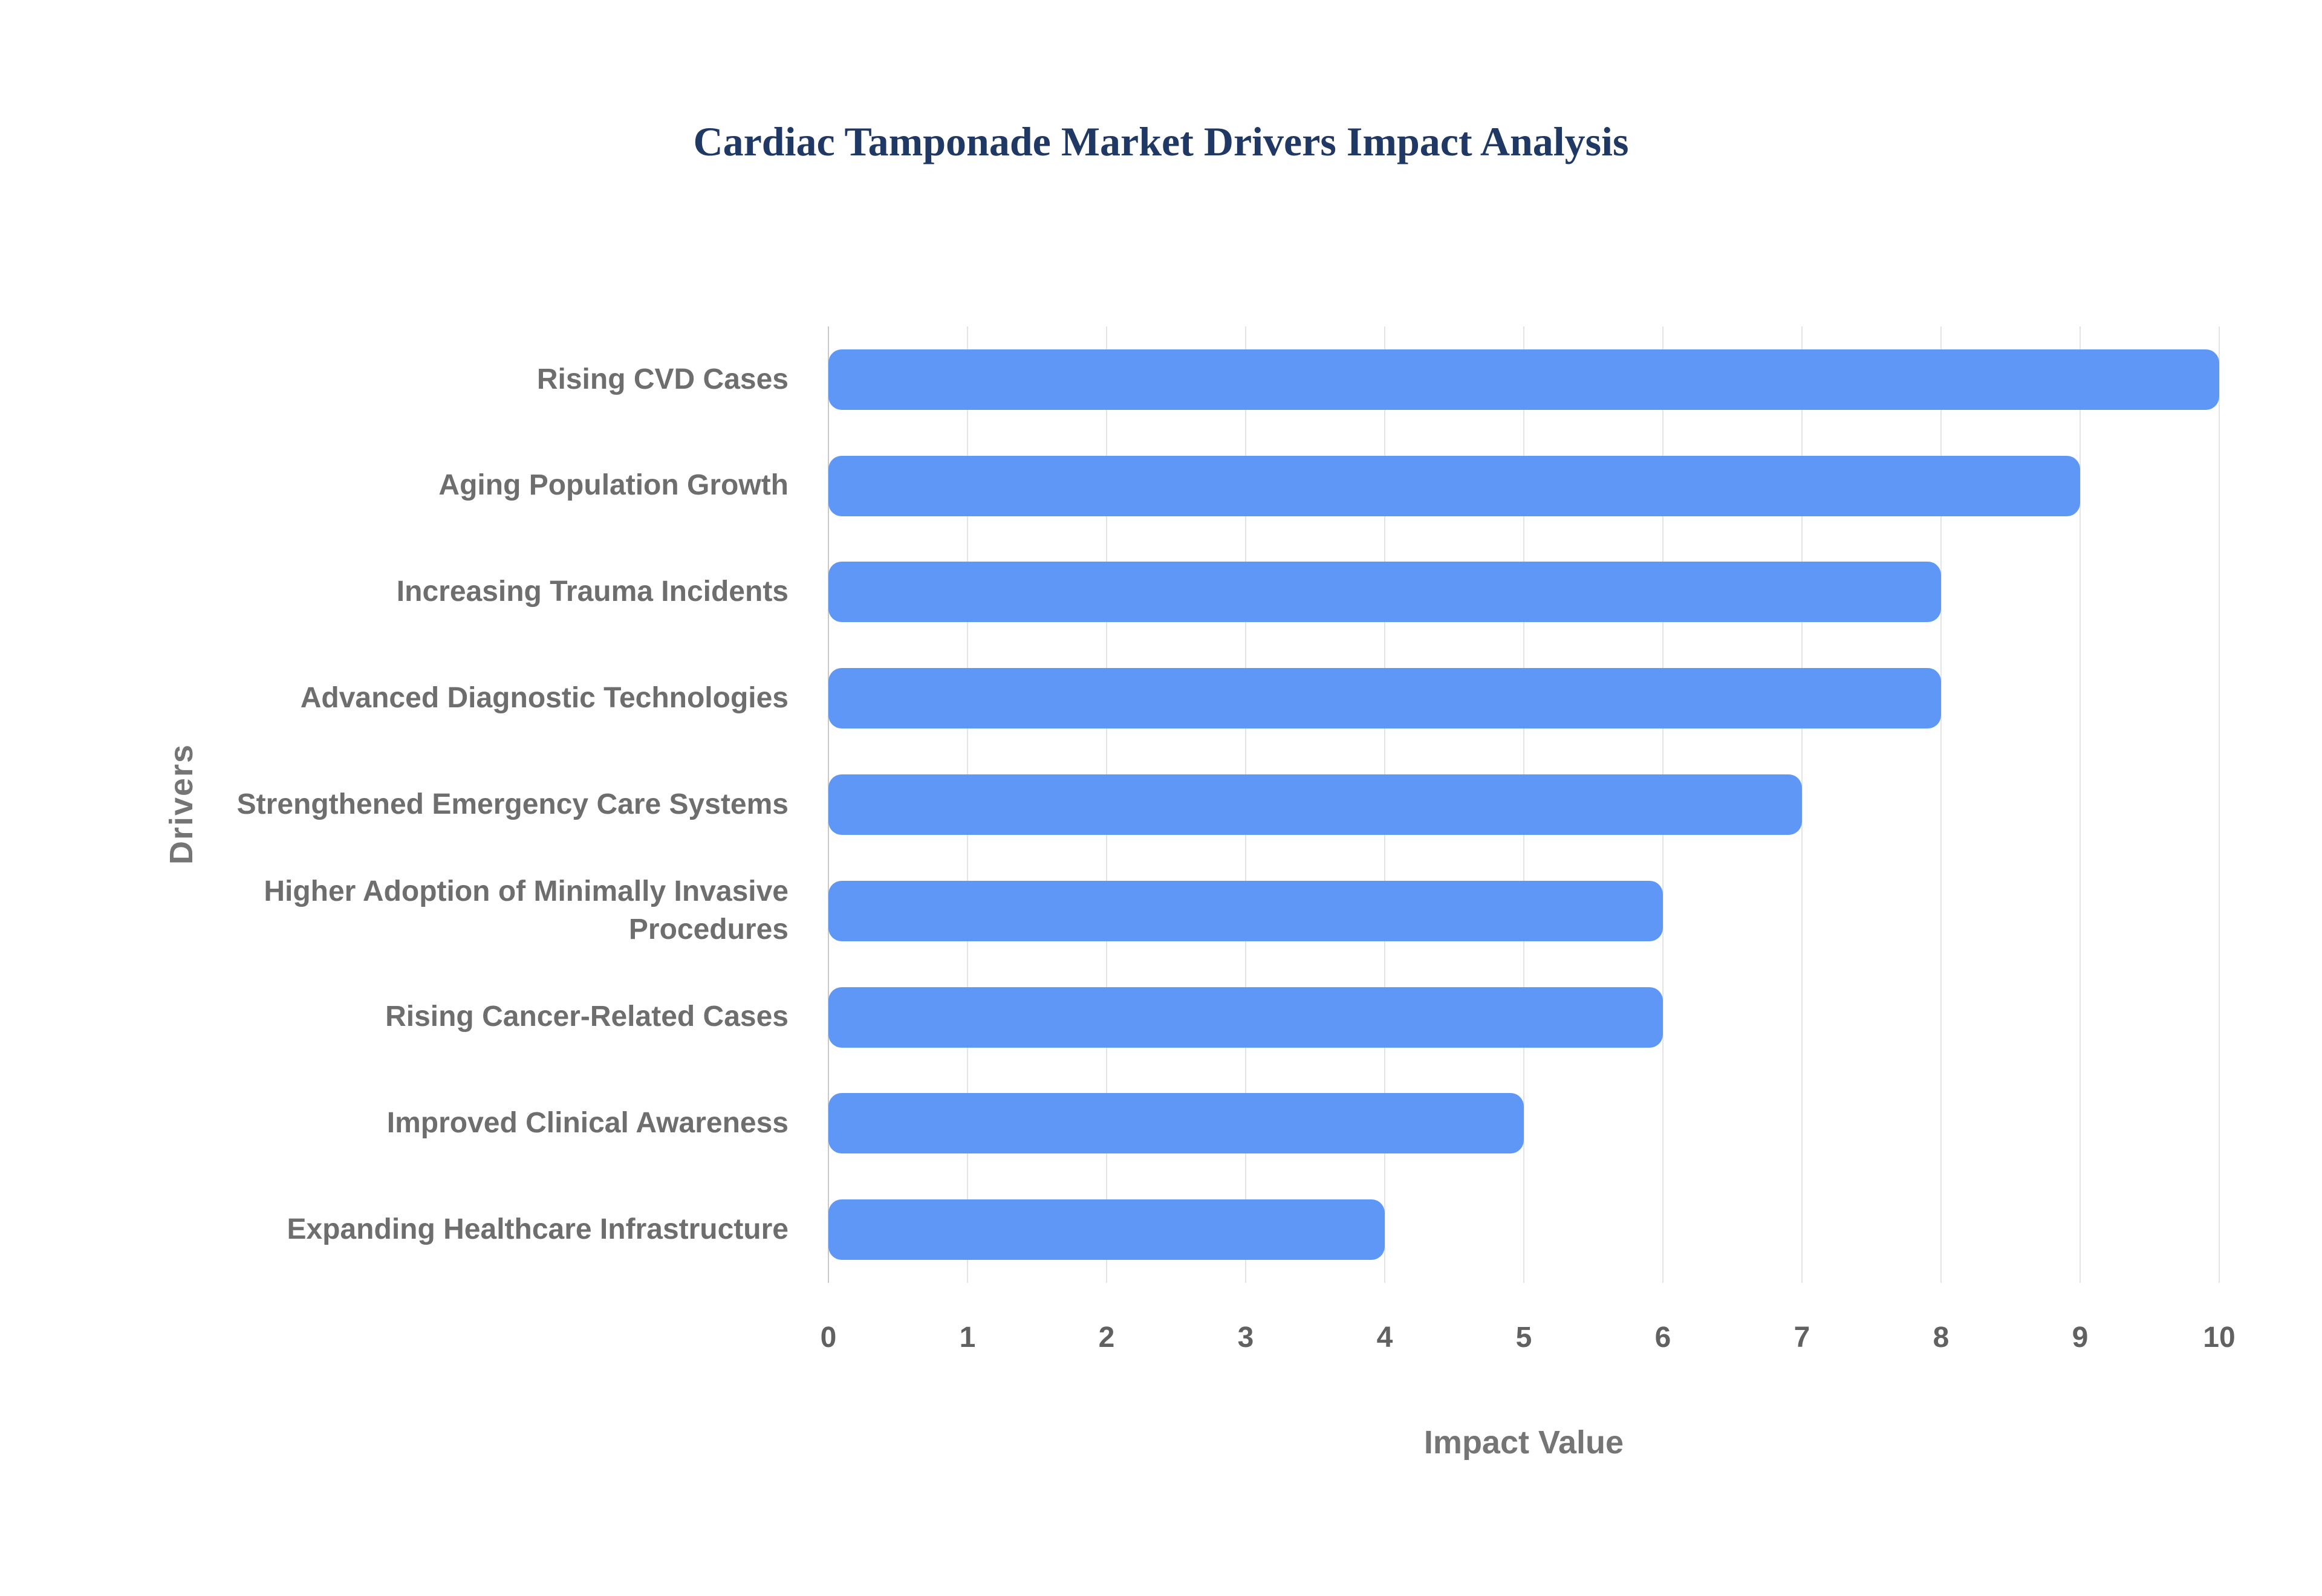  Describe the element at coordinates (1802, 1338) in the screenshot. I see `x-tick-label: 7` at that location.